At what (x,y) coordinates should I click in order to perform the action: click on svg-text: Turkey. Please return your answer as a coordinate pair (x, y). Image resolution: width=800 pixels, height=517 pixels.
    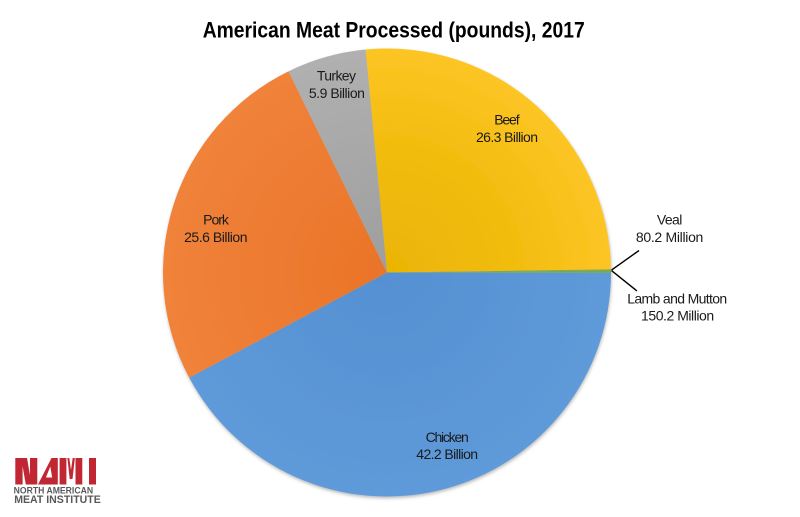
    Looking at the image, I should click on (336, 76).